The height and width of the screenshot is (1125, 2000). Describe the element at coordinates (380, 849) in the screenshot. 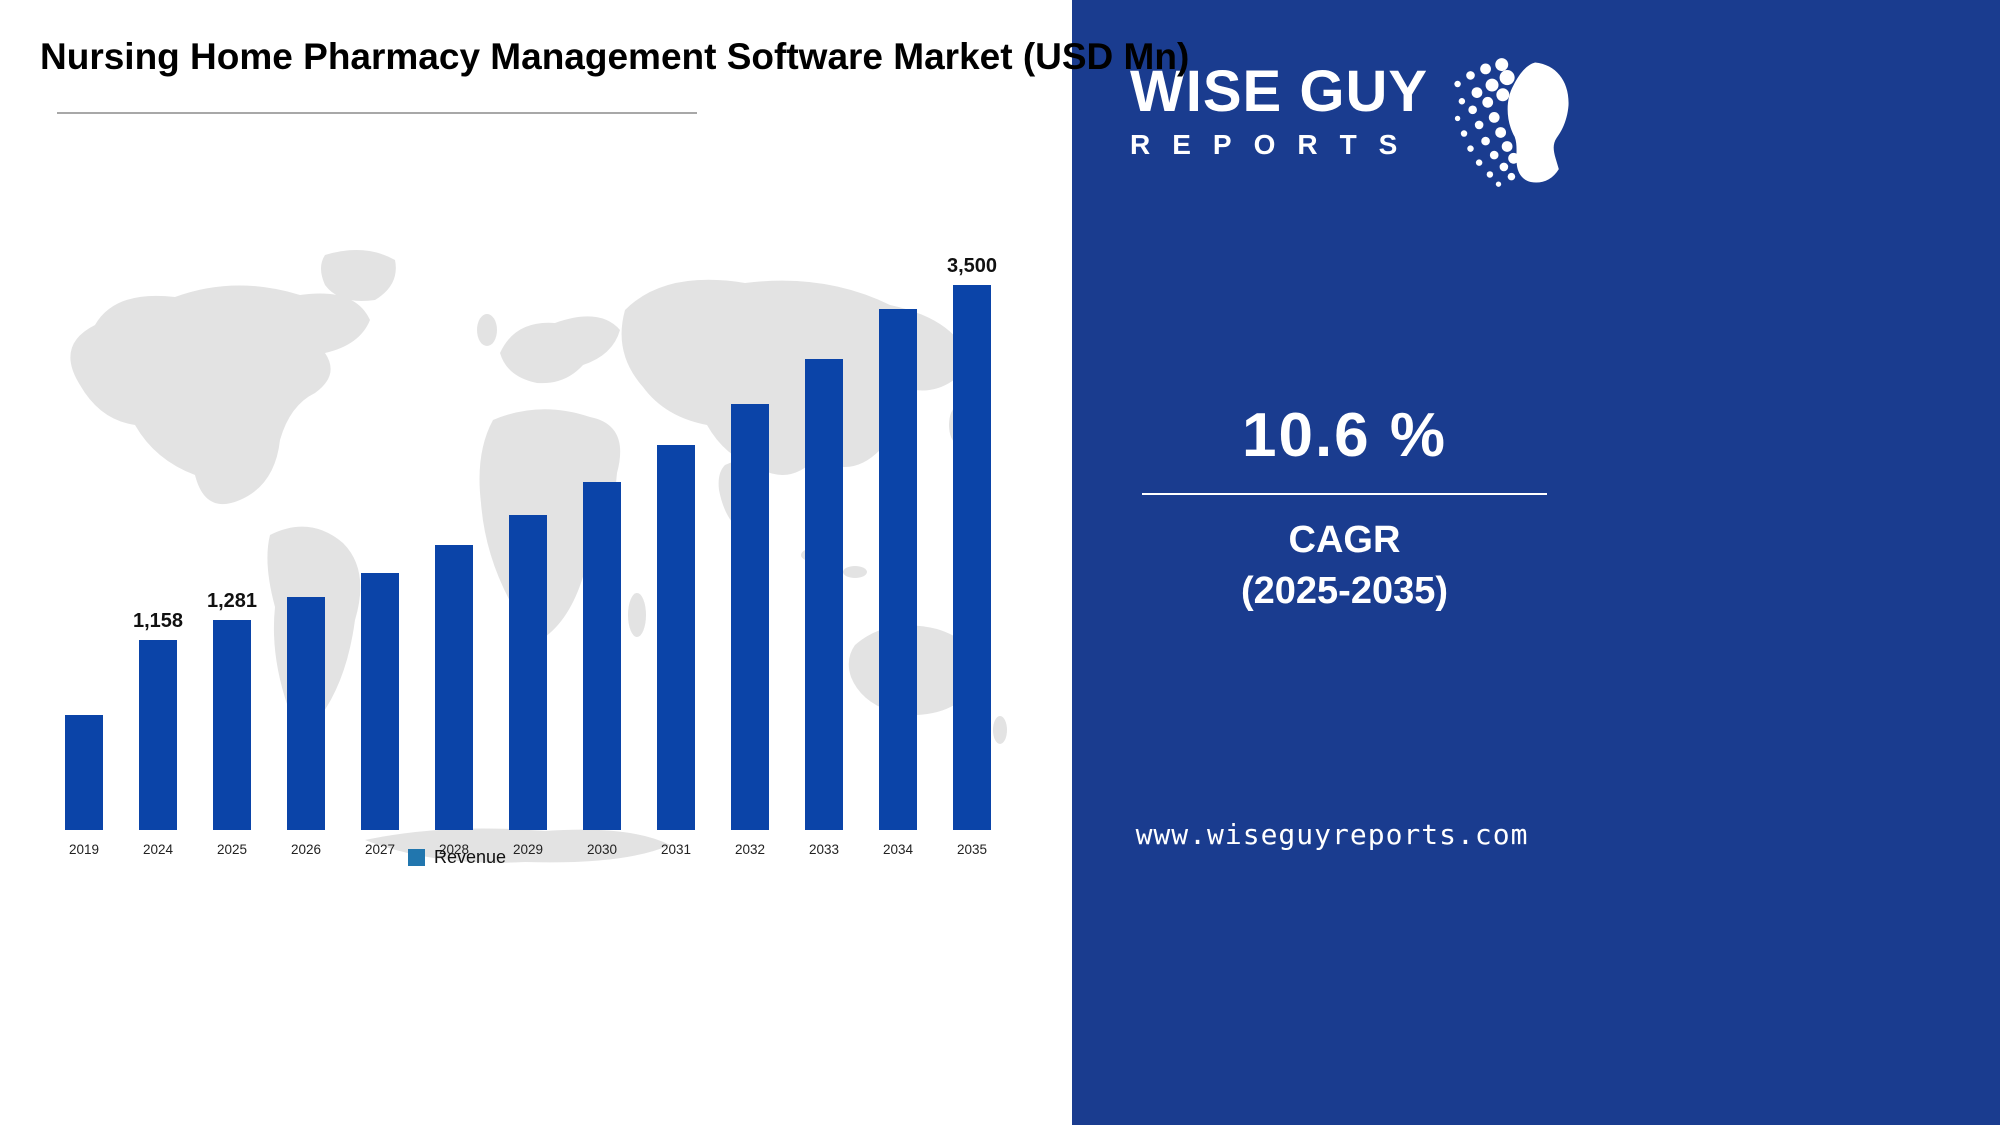

I see `x-axis-label: 2027` at that location.